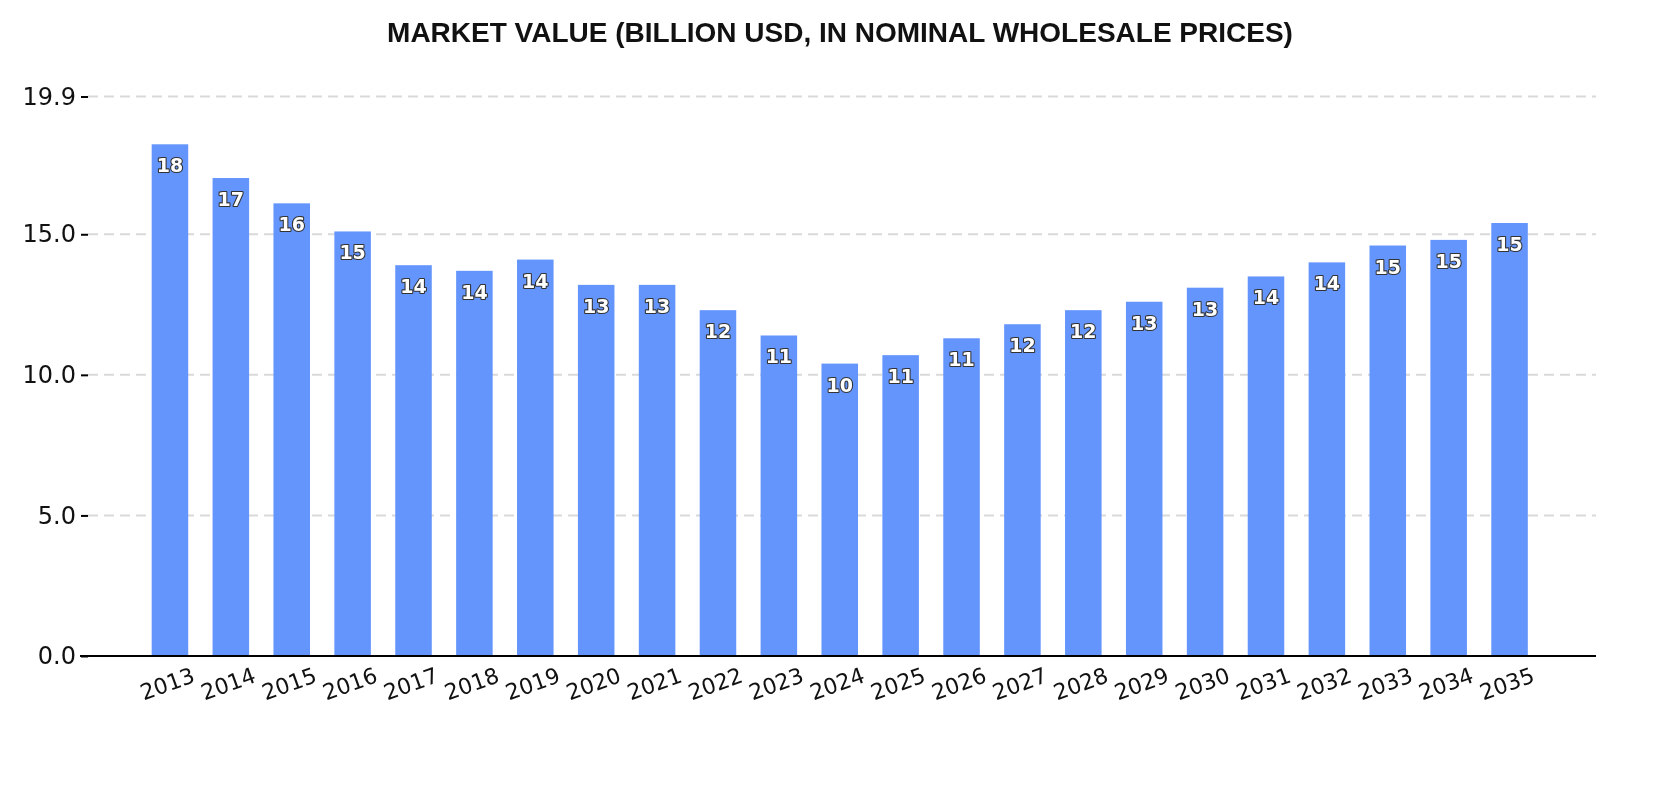  What do you see at coordinates (228, 684) in the screenshot?
I see `x-tick-label: 2014` at bounding box center [228, 684].